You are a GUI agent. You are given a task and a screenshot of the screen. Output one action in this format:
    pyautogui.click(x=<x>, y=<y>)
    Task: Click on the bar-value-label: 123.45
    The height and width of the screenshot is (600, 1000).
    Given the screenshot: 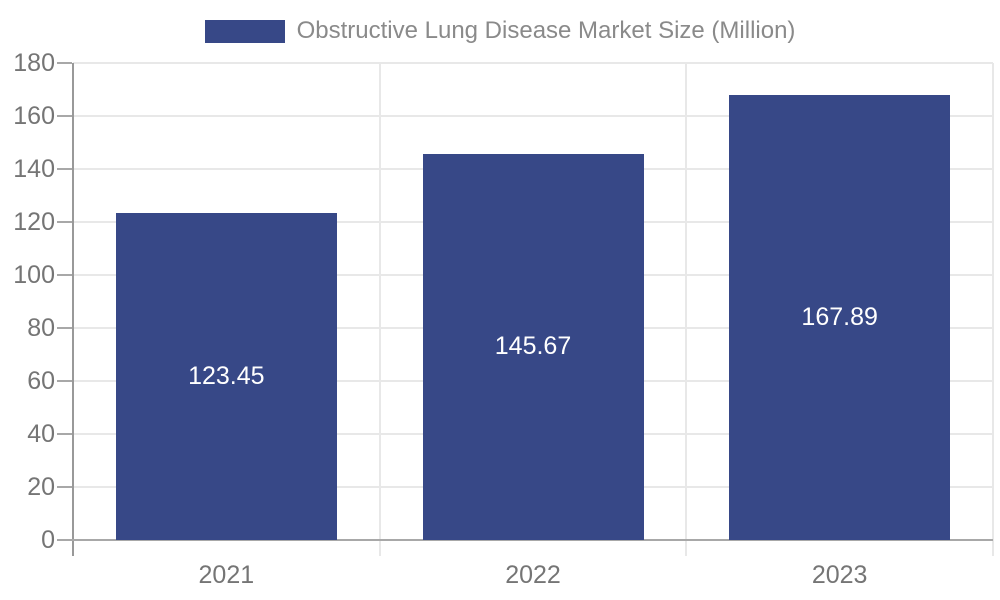 What is the action you would take?
    pyautogui.click(x=226, y=375)
    